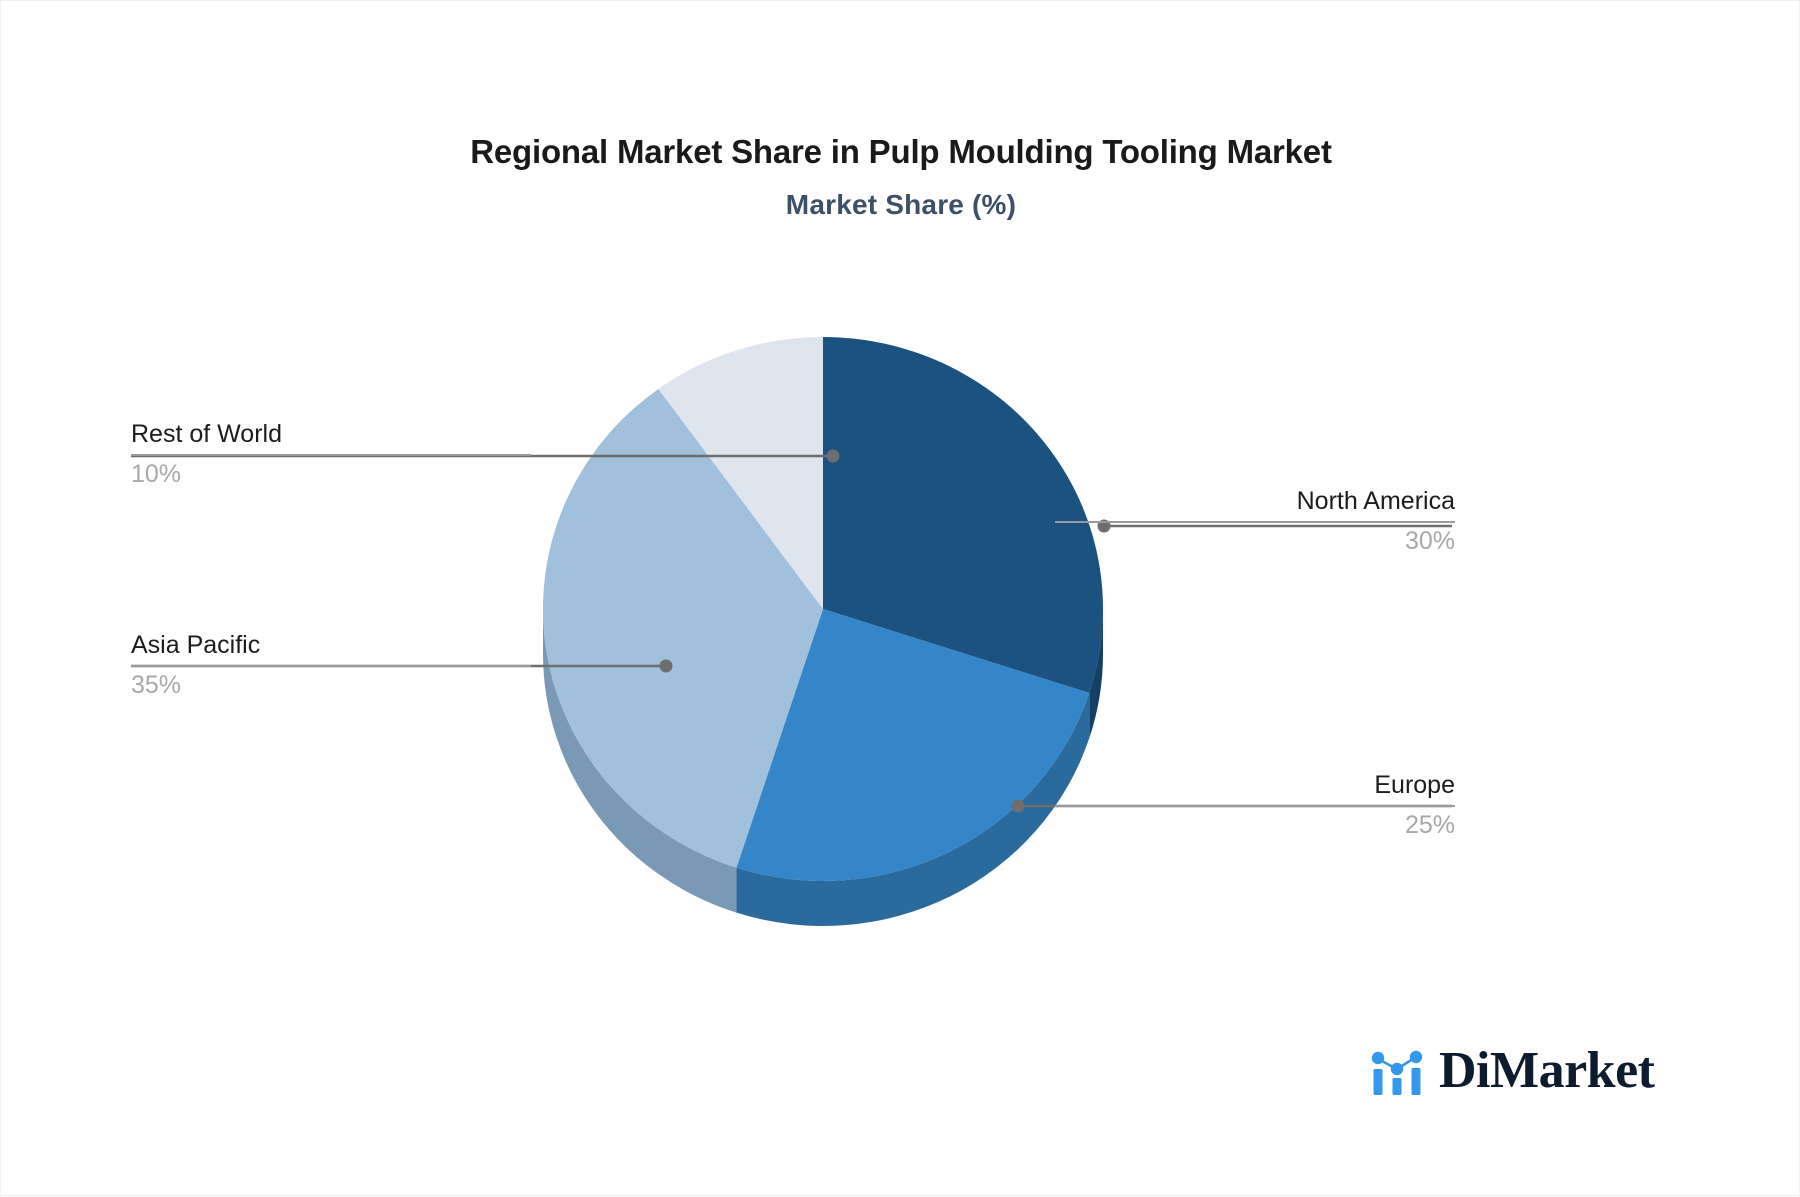 This screenshot has height=1197, width=1800. What do you see at coordinates (1375, 501) in the screenshot?
I see `callout-label-north-america: North America` at bounding box center [1375, 501].